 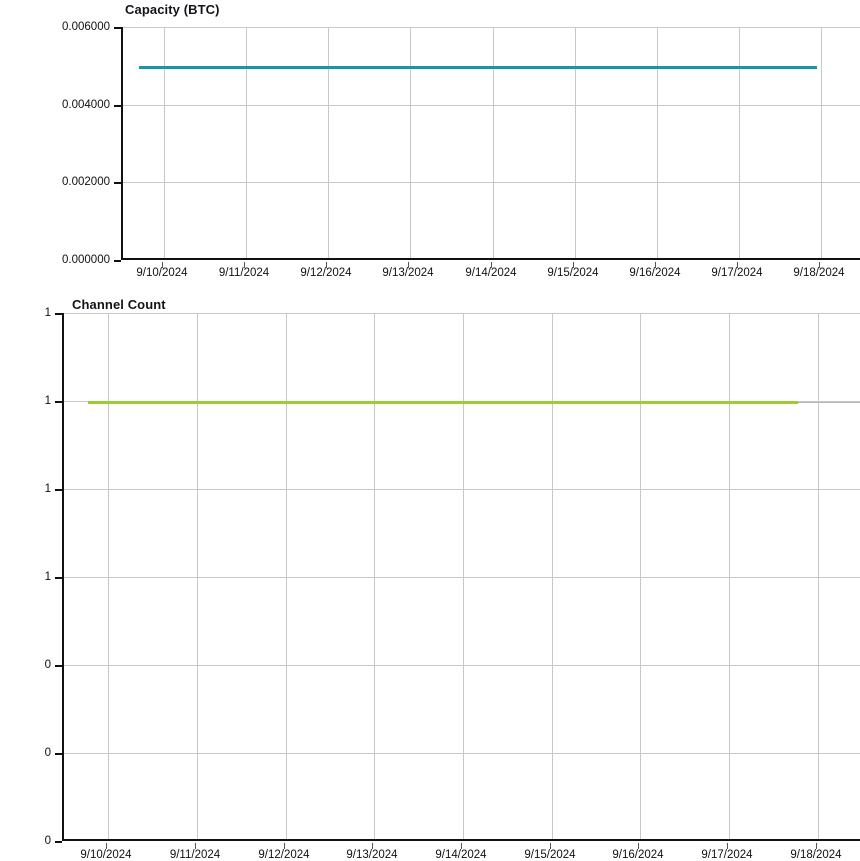 I want to click on y-axis-tick-label: 0.002000, so click(x=86, y=182).